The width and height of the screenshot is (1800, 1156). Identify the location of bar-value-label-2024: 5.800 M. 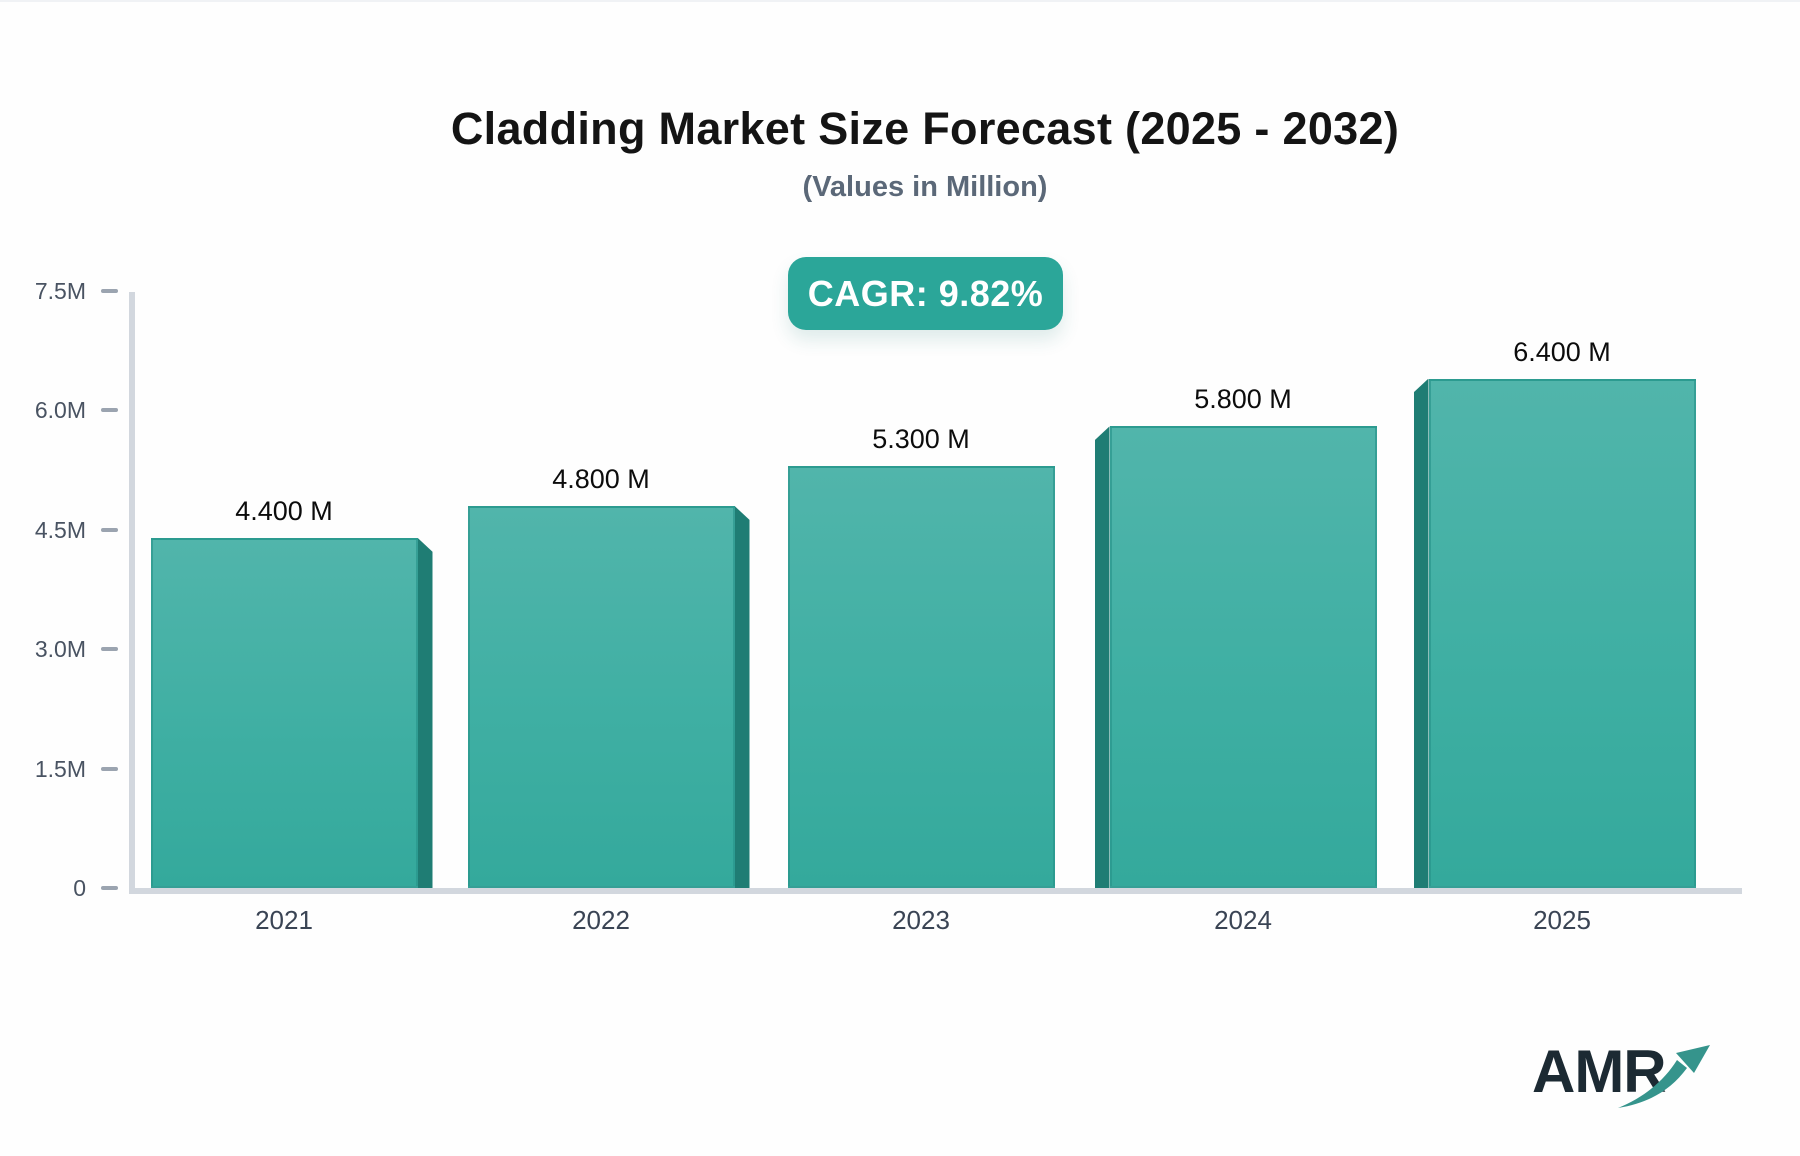
(1243, 399).